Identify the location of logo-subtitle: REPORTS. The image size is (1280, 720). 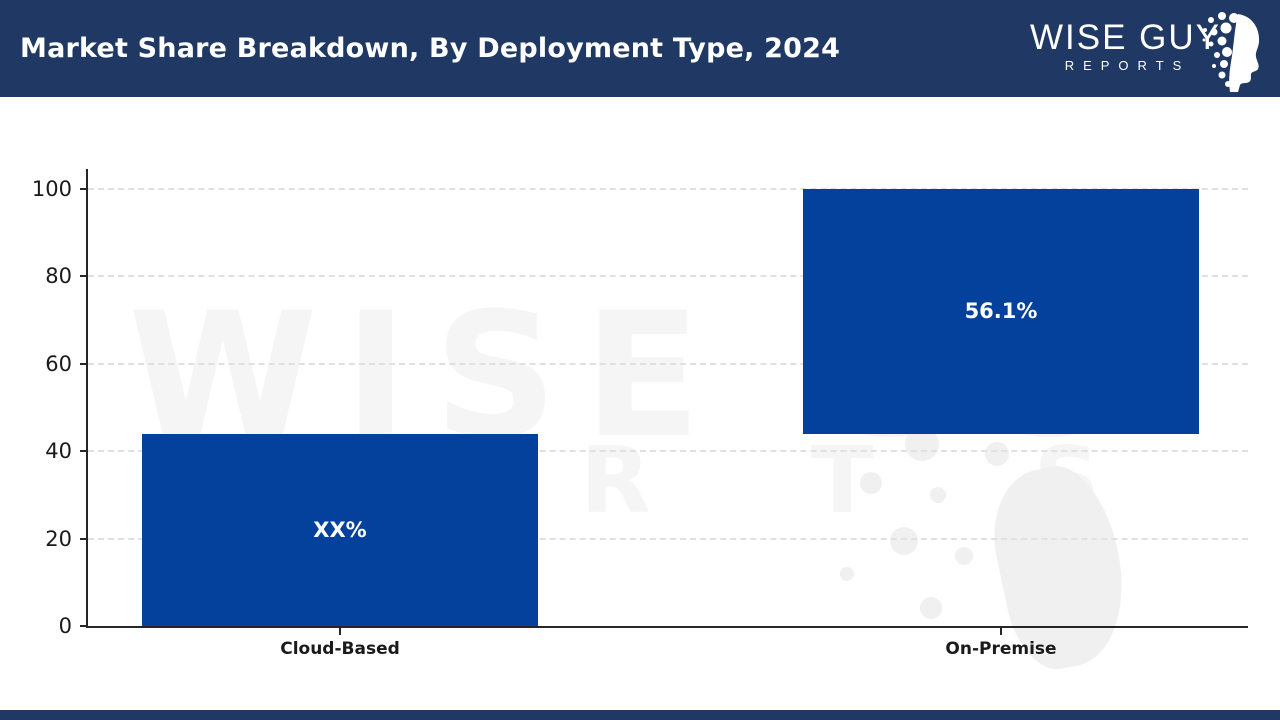
(1127, 65).